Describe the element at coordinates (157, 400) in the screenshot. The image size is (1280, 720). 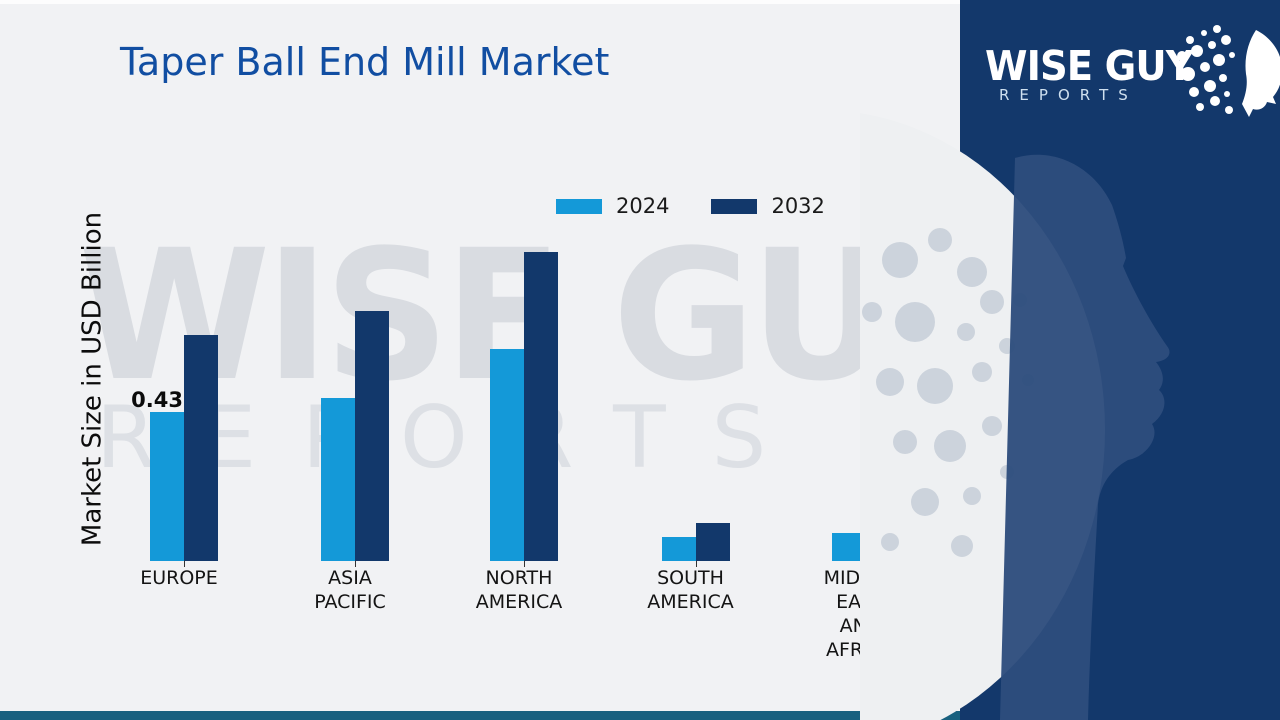
I see `bar-value-label-europe-2024: 0.43` at that location.